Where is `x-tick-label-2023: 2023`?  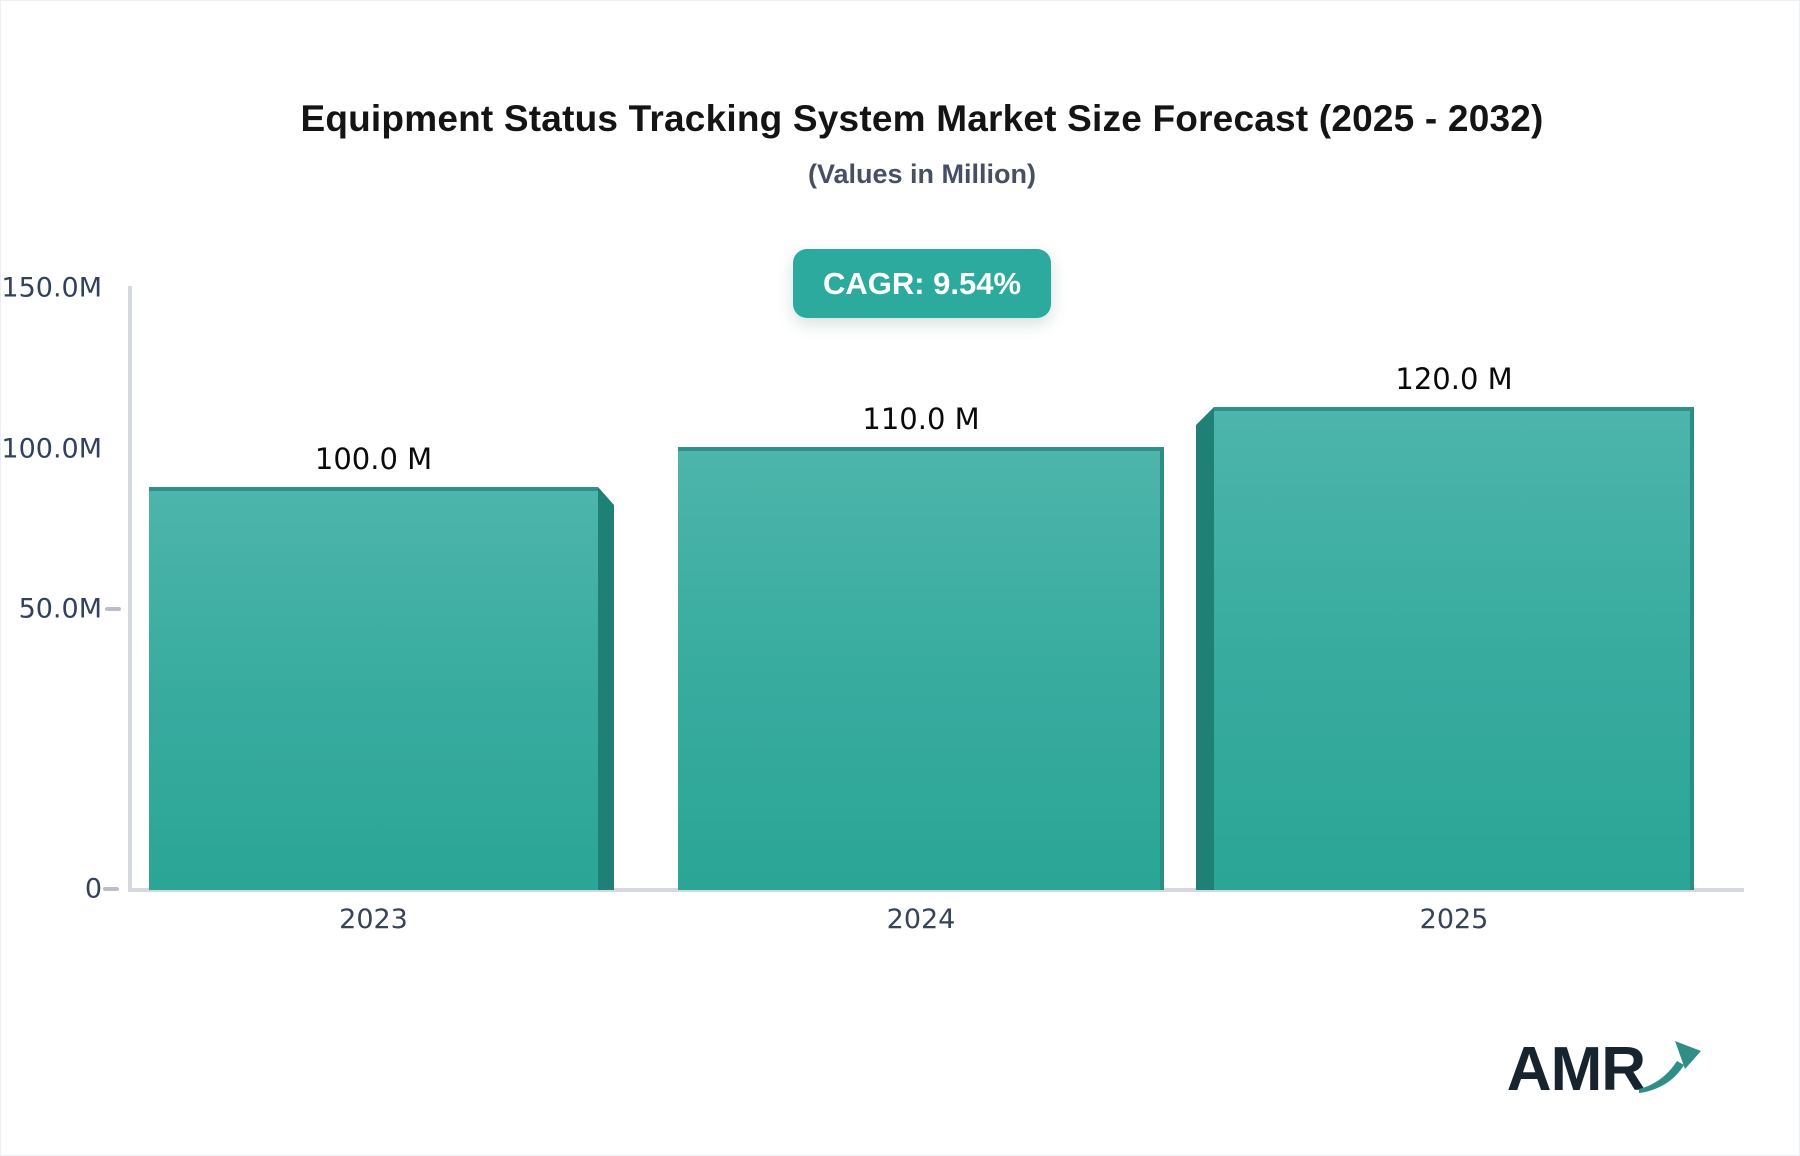
x-tick-label-2023: 2023 is located at coordinates (373, 919).